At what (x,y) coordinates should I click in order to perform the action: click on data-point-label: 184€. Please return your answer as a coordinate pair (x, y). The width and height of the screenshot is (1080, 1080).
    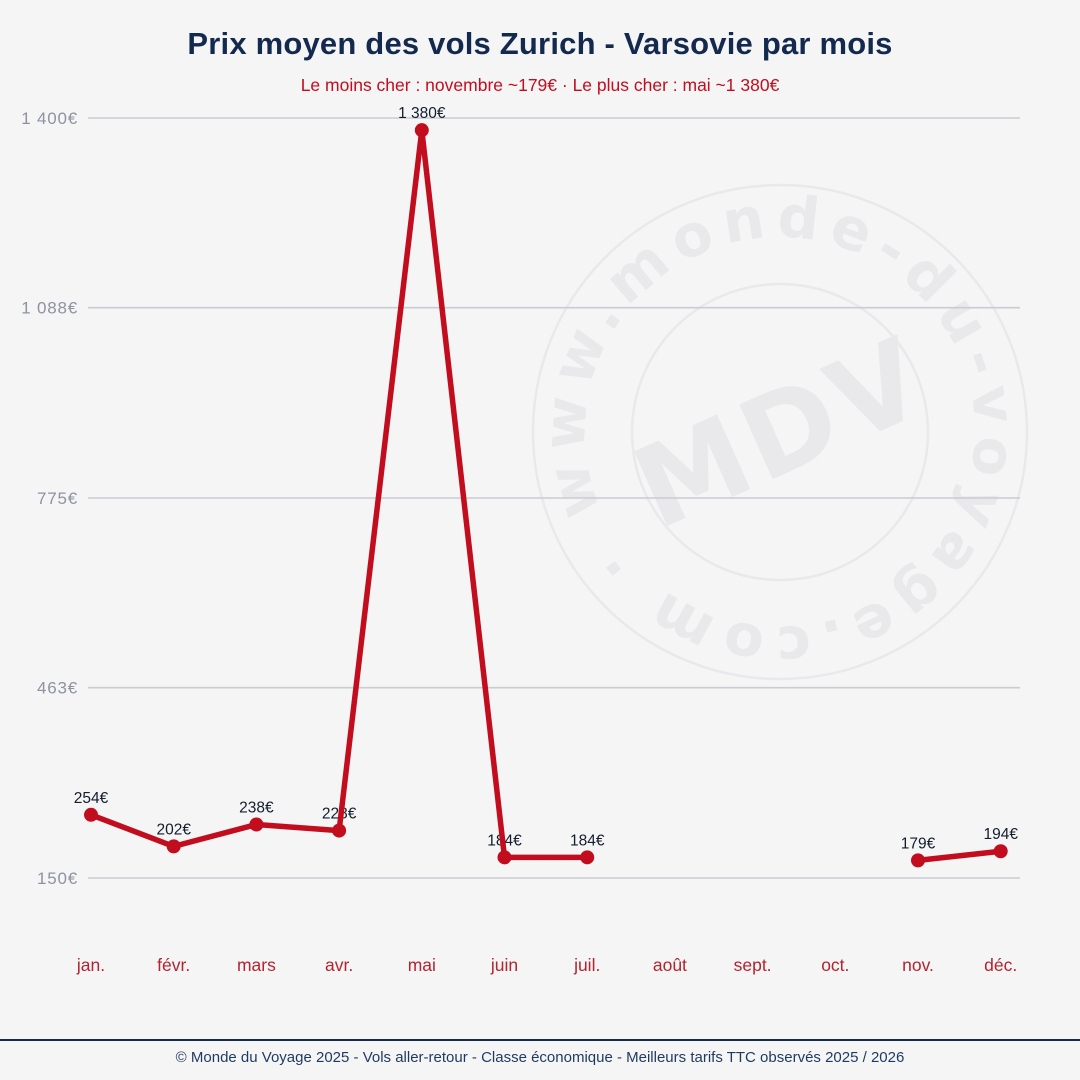
    Looking at the image, I should click on (587, 840).